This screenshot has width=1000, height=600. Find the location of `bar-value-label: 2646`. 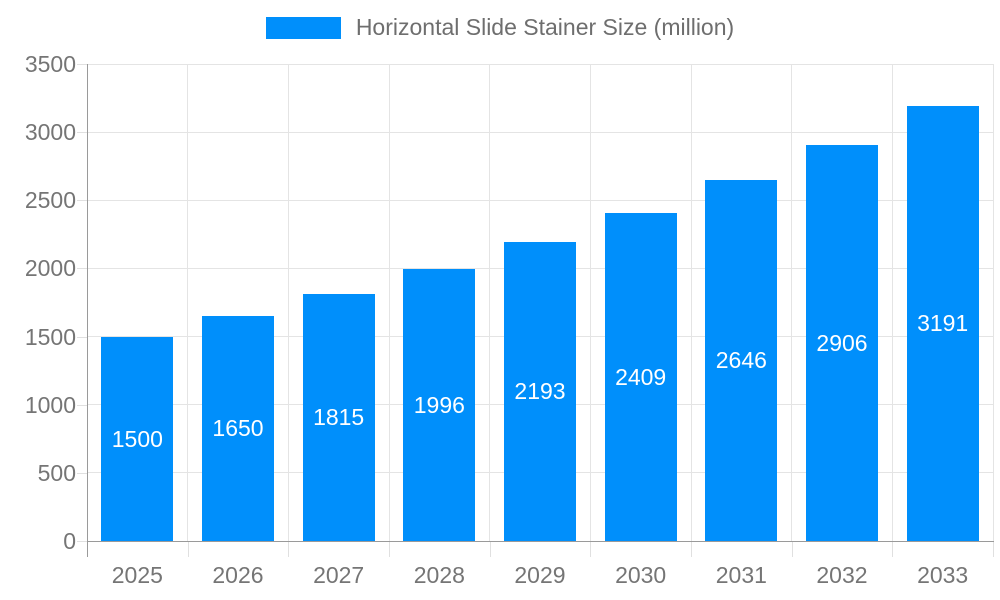

bar-value-label: 2646 is located at coordinates (741, 360).